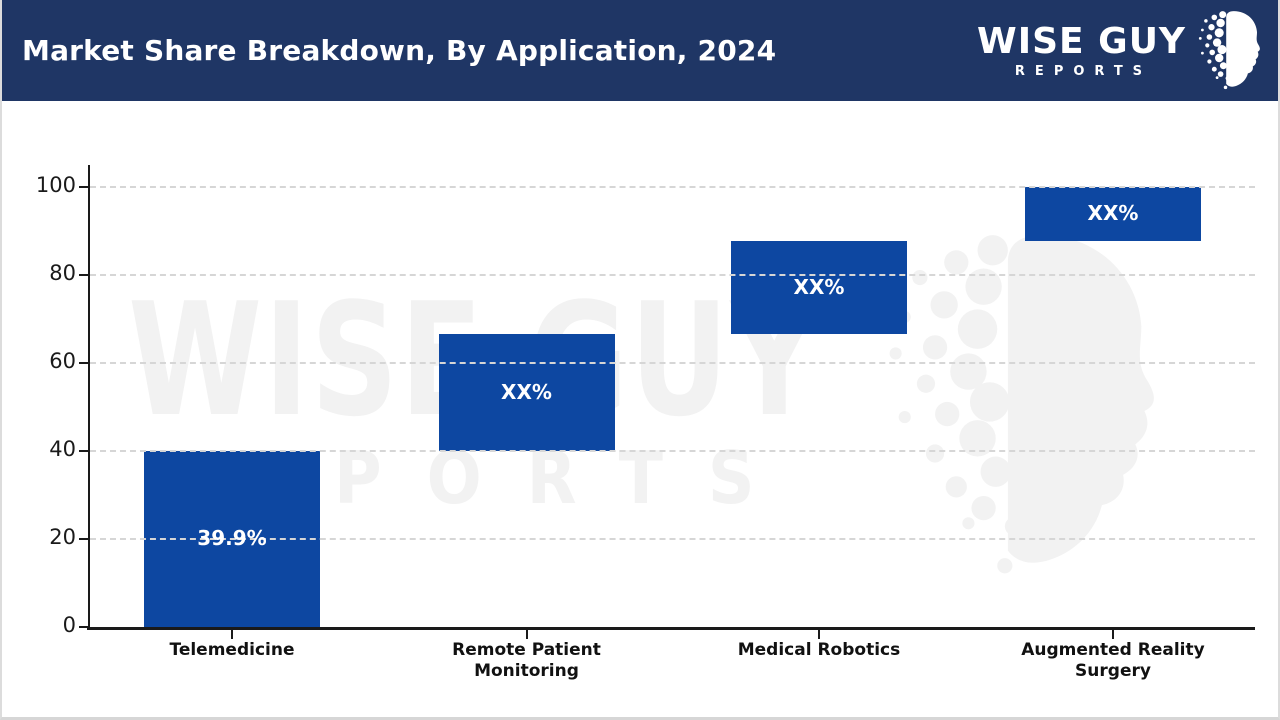  I want to click on brand-text: WISE GUY REPORTS, so click(1081, 49).